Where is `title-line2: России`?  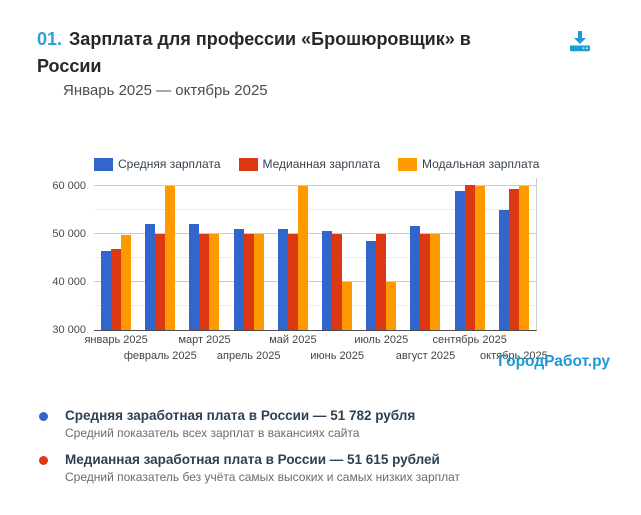
title-line2: России is located at coordinates (69, 66).